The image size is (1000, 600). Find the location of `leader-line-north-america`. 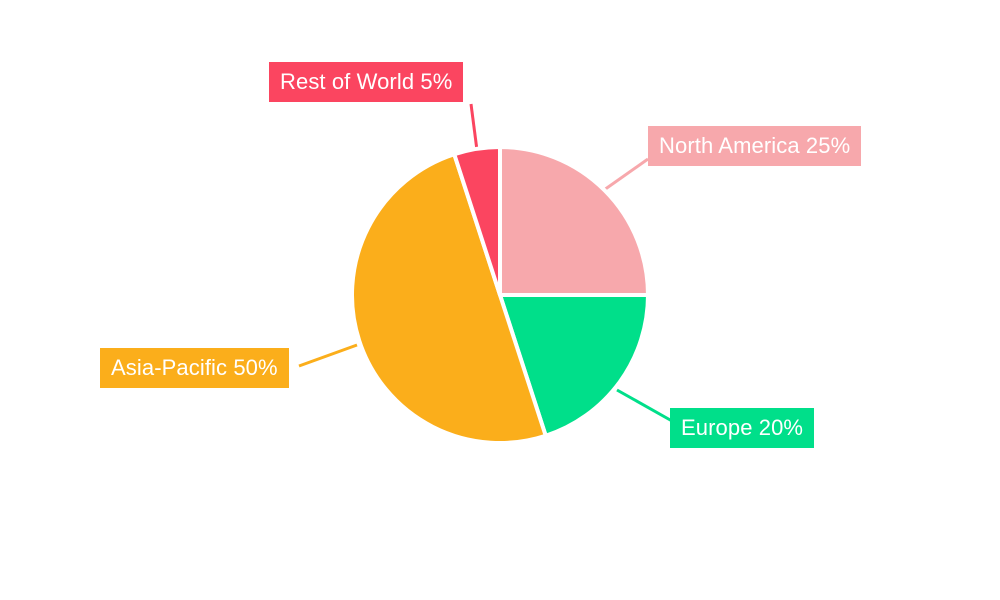

leader-line-north-america is located at coordinates (626, 174).